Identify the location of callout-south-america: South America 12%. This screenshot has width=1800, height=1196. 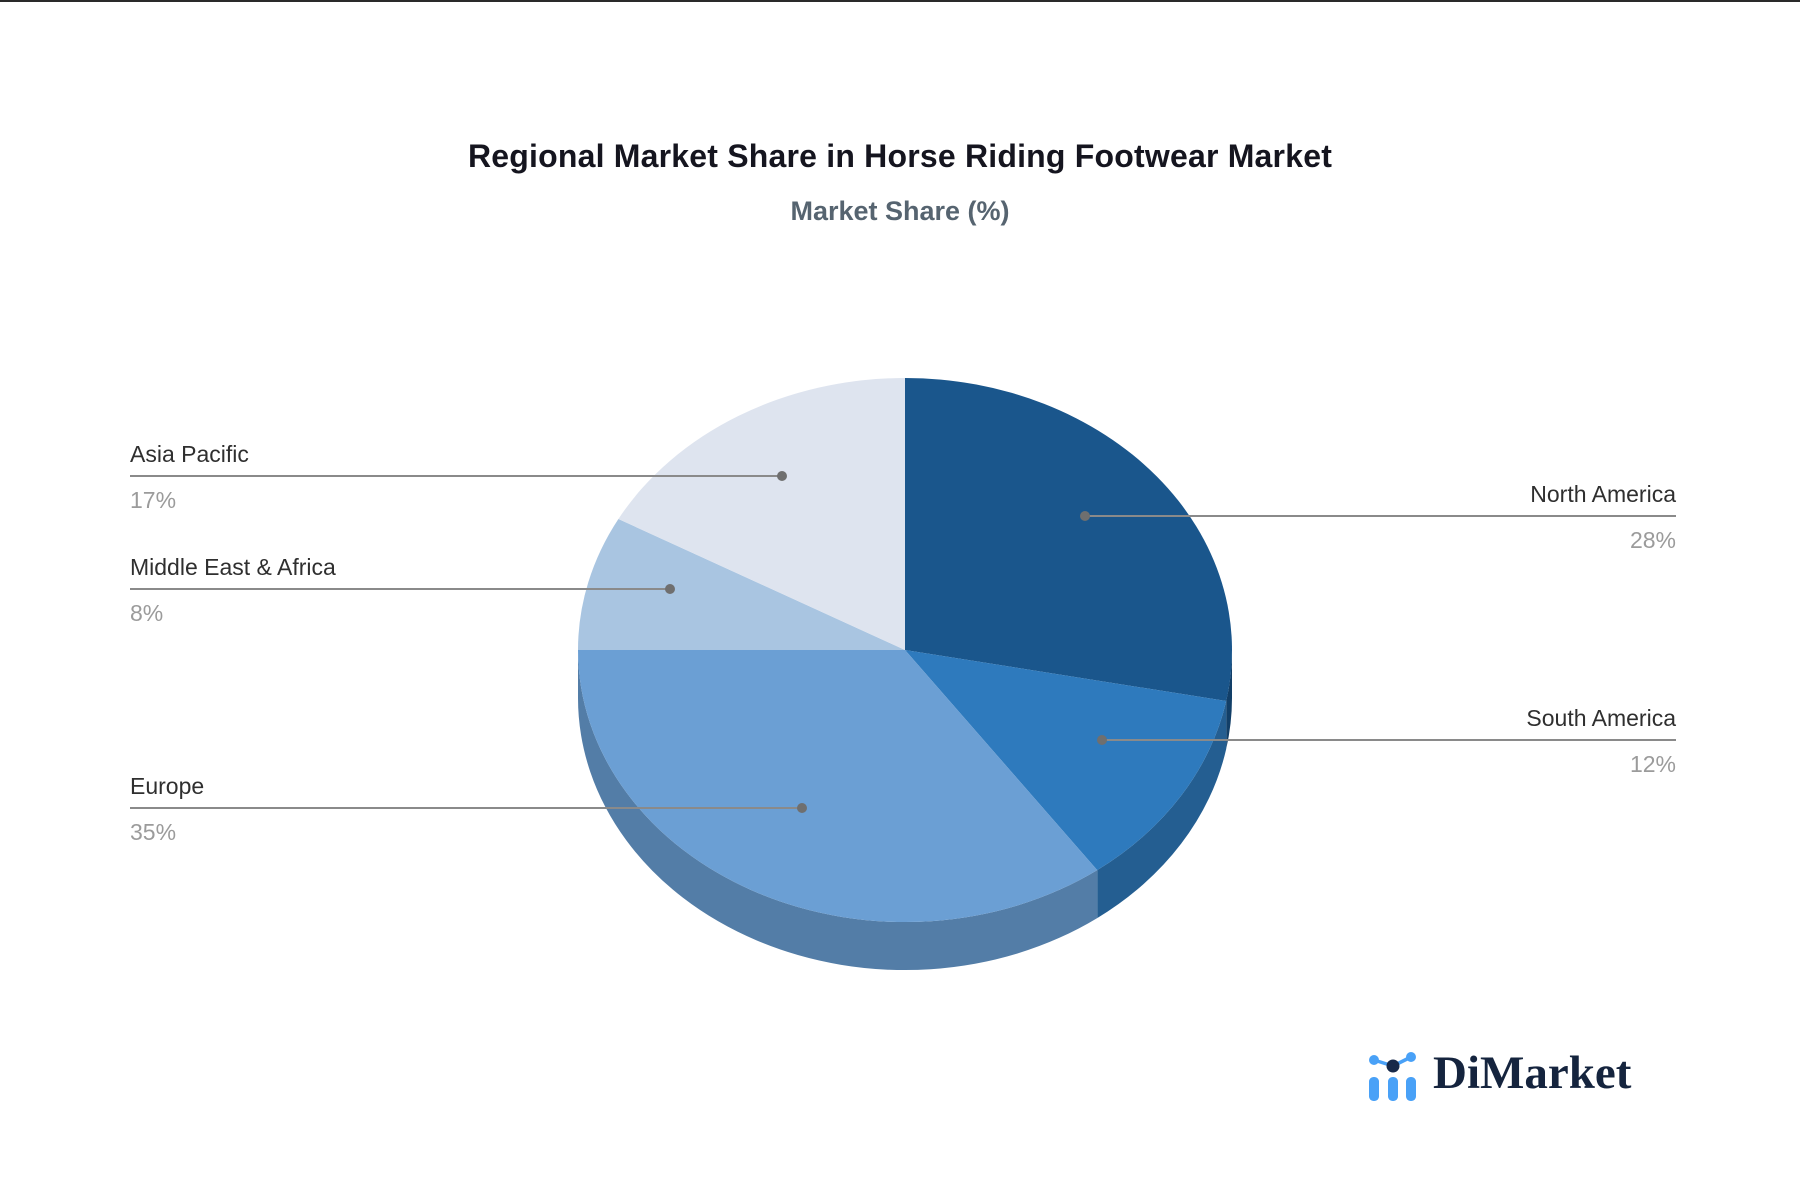
(1386, 741).